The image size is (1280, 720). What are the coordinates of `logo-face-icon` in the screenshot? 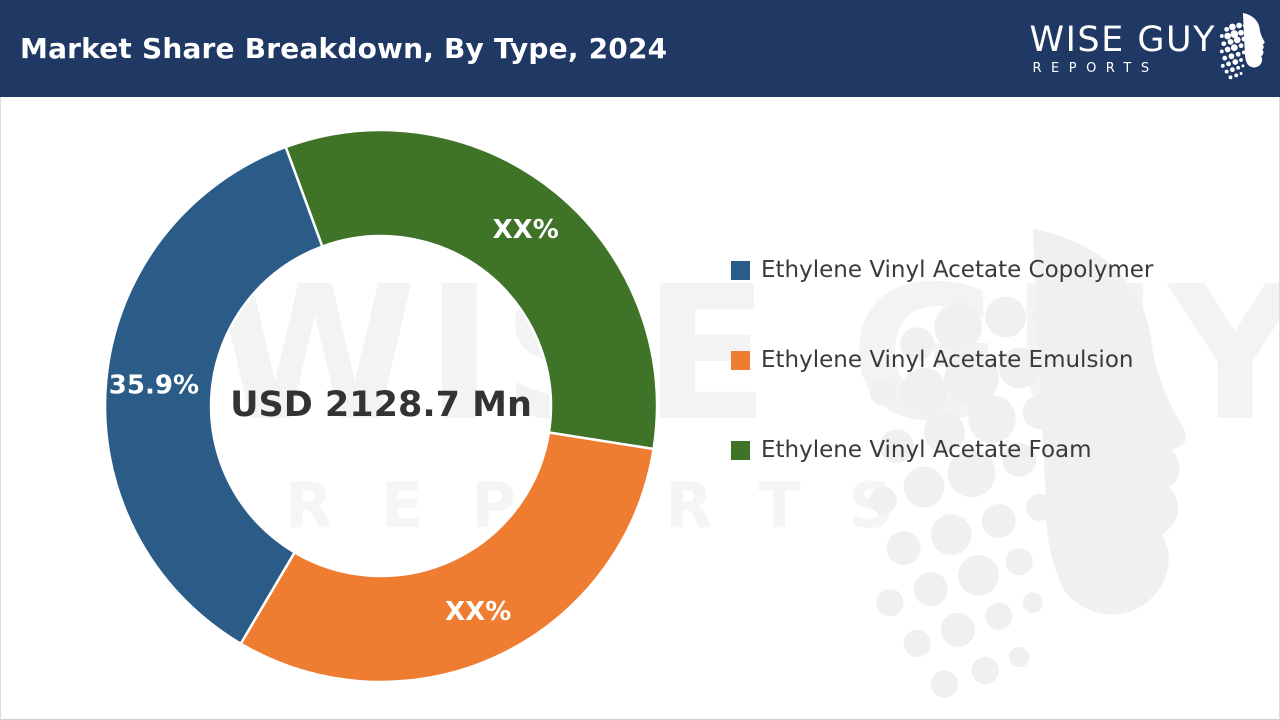 It's located at (1242, 45).